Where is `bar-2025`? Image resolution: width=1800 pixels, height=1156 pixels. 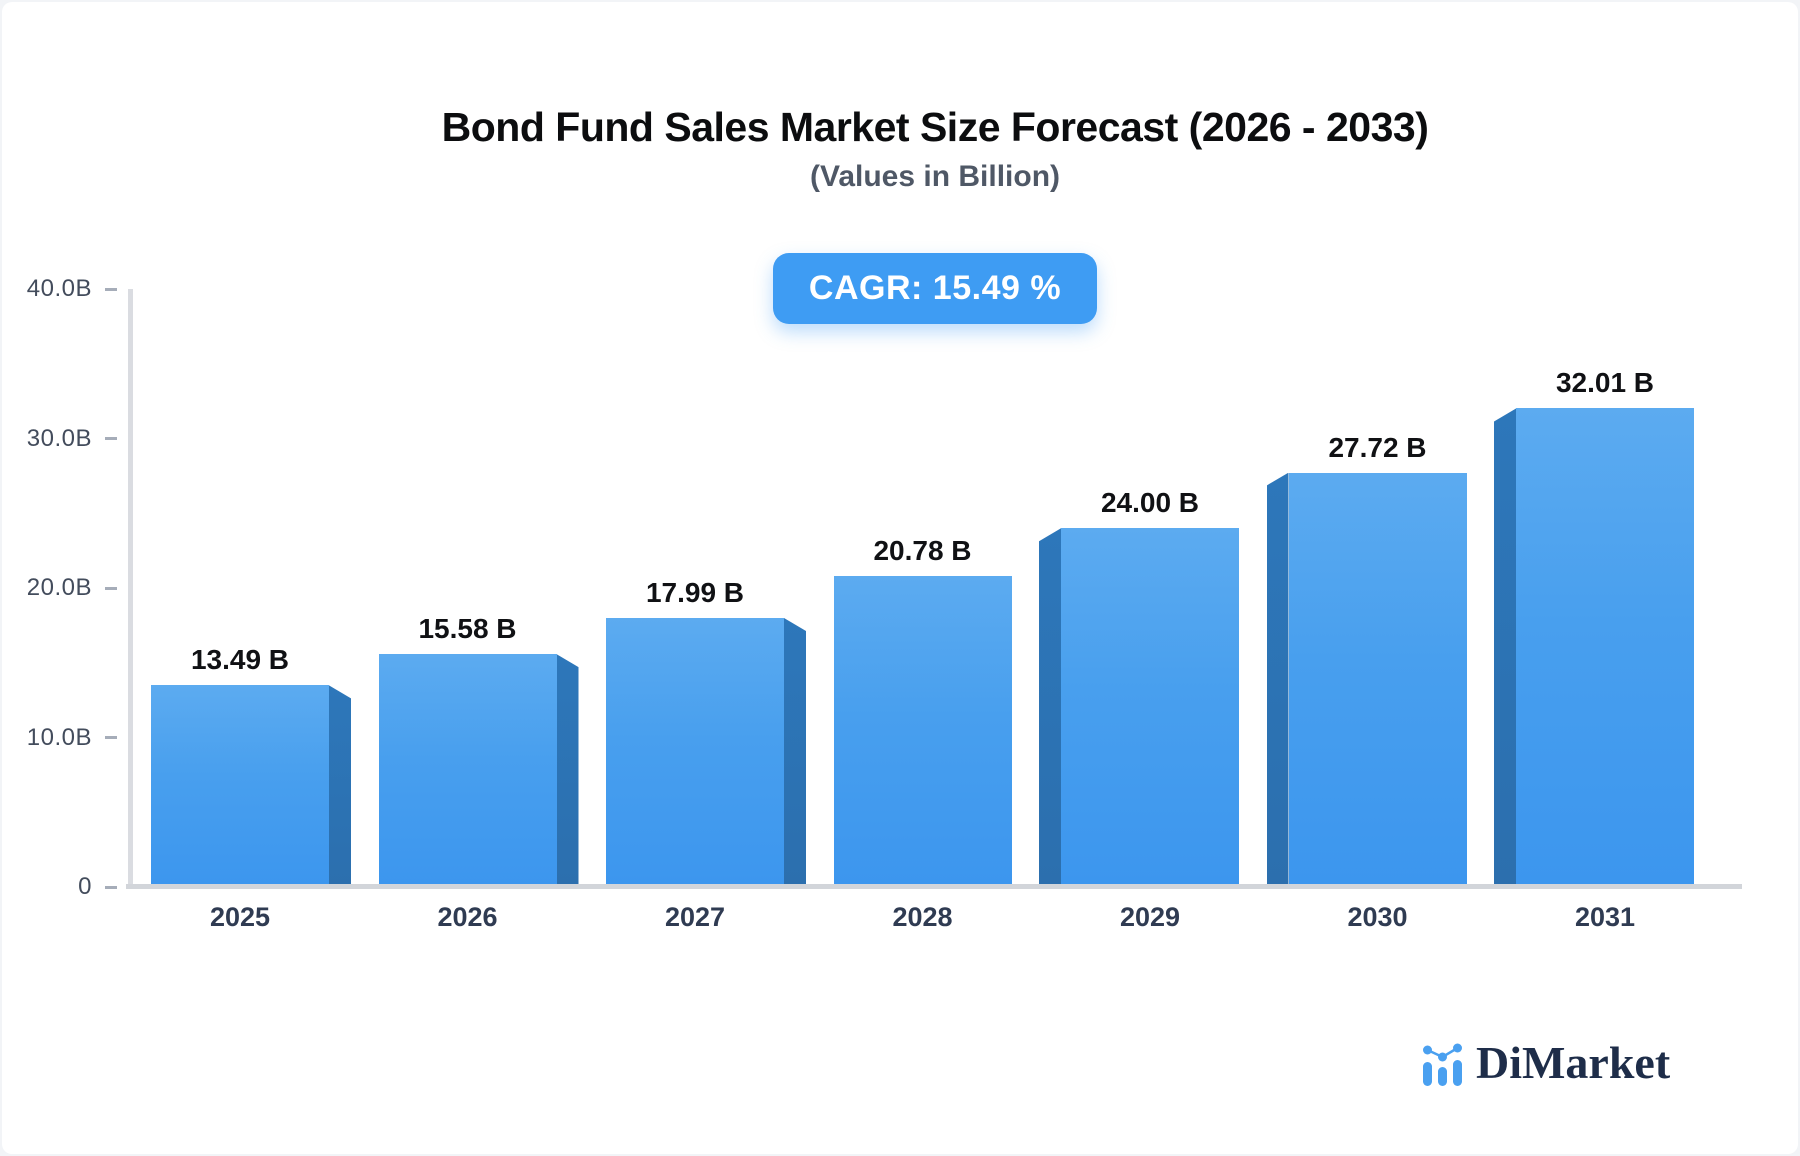 bar-2025 is located at coordinates (240, 786).